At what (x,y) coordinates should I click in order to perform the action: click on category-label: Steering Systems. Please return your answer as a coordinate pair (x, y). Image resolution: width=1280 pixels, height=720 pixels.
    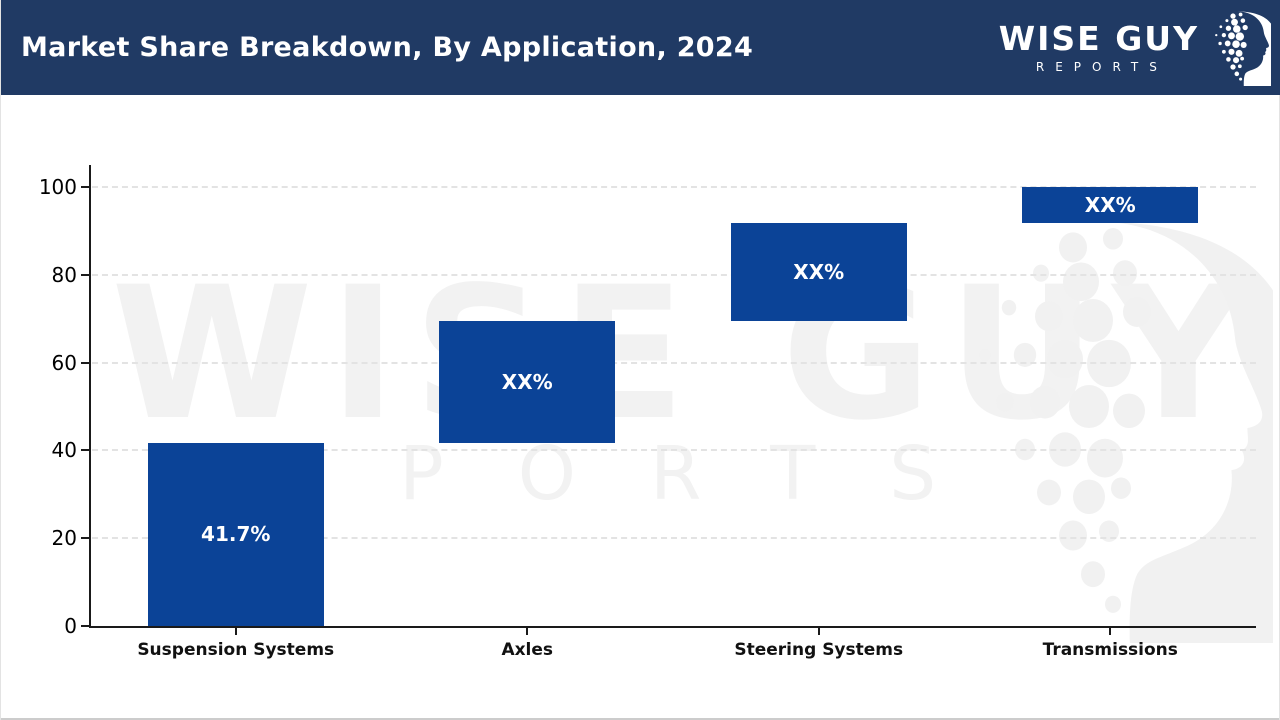
    Looking at the image, I should click on (819, 650).